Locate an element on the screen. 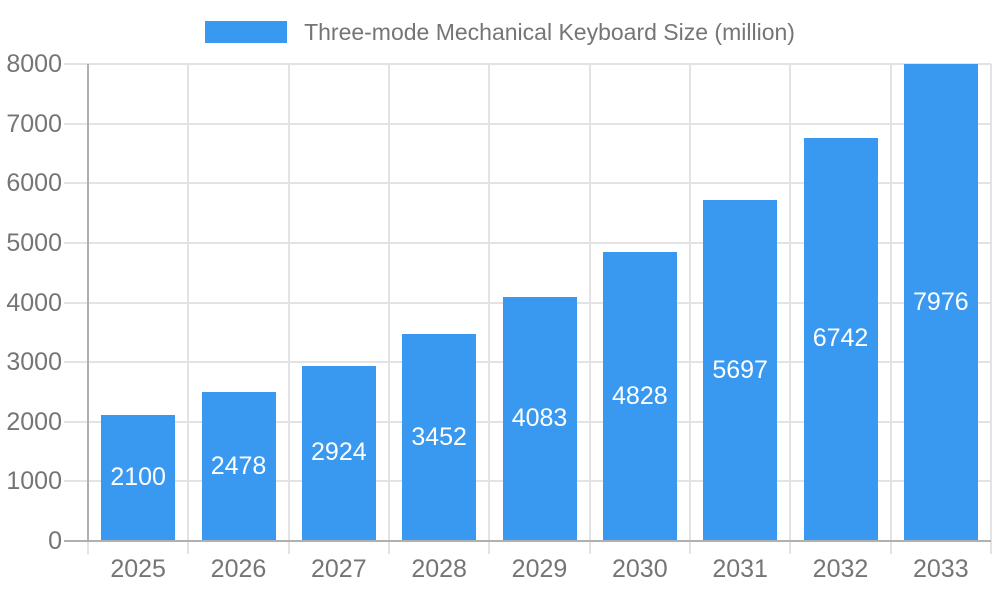 The width and height of the screenshot is (1000, 600). x-axis-tick-label: 2032 is located at coordinates (840, 569).